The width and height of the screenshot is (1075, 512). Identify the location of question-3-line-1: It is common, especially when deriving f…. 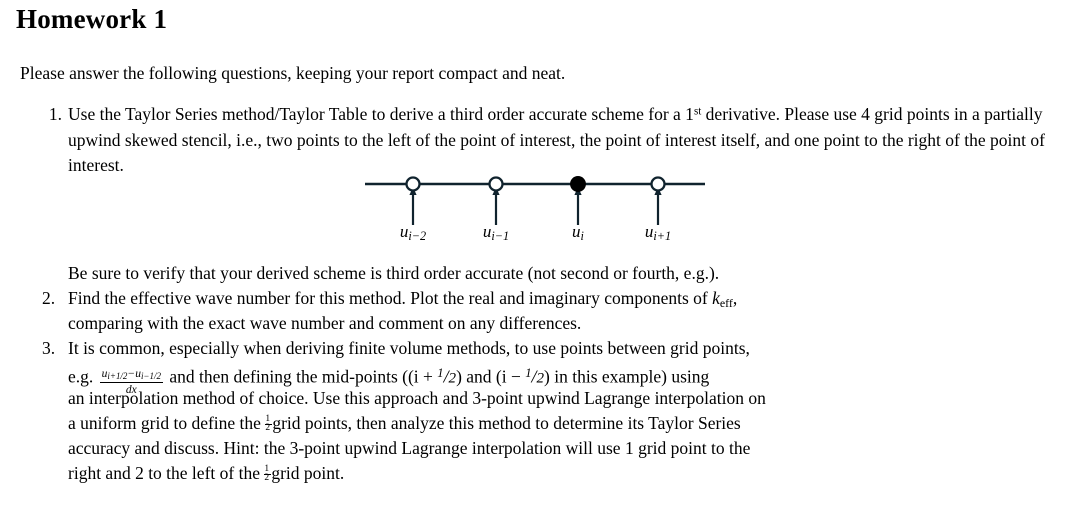
(409, 348).